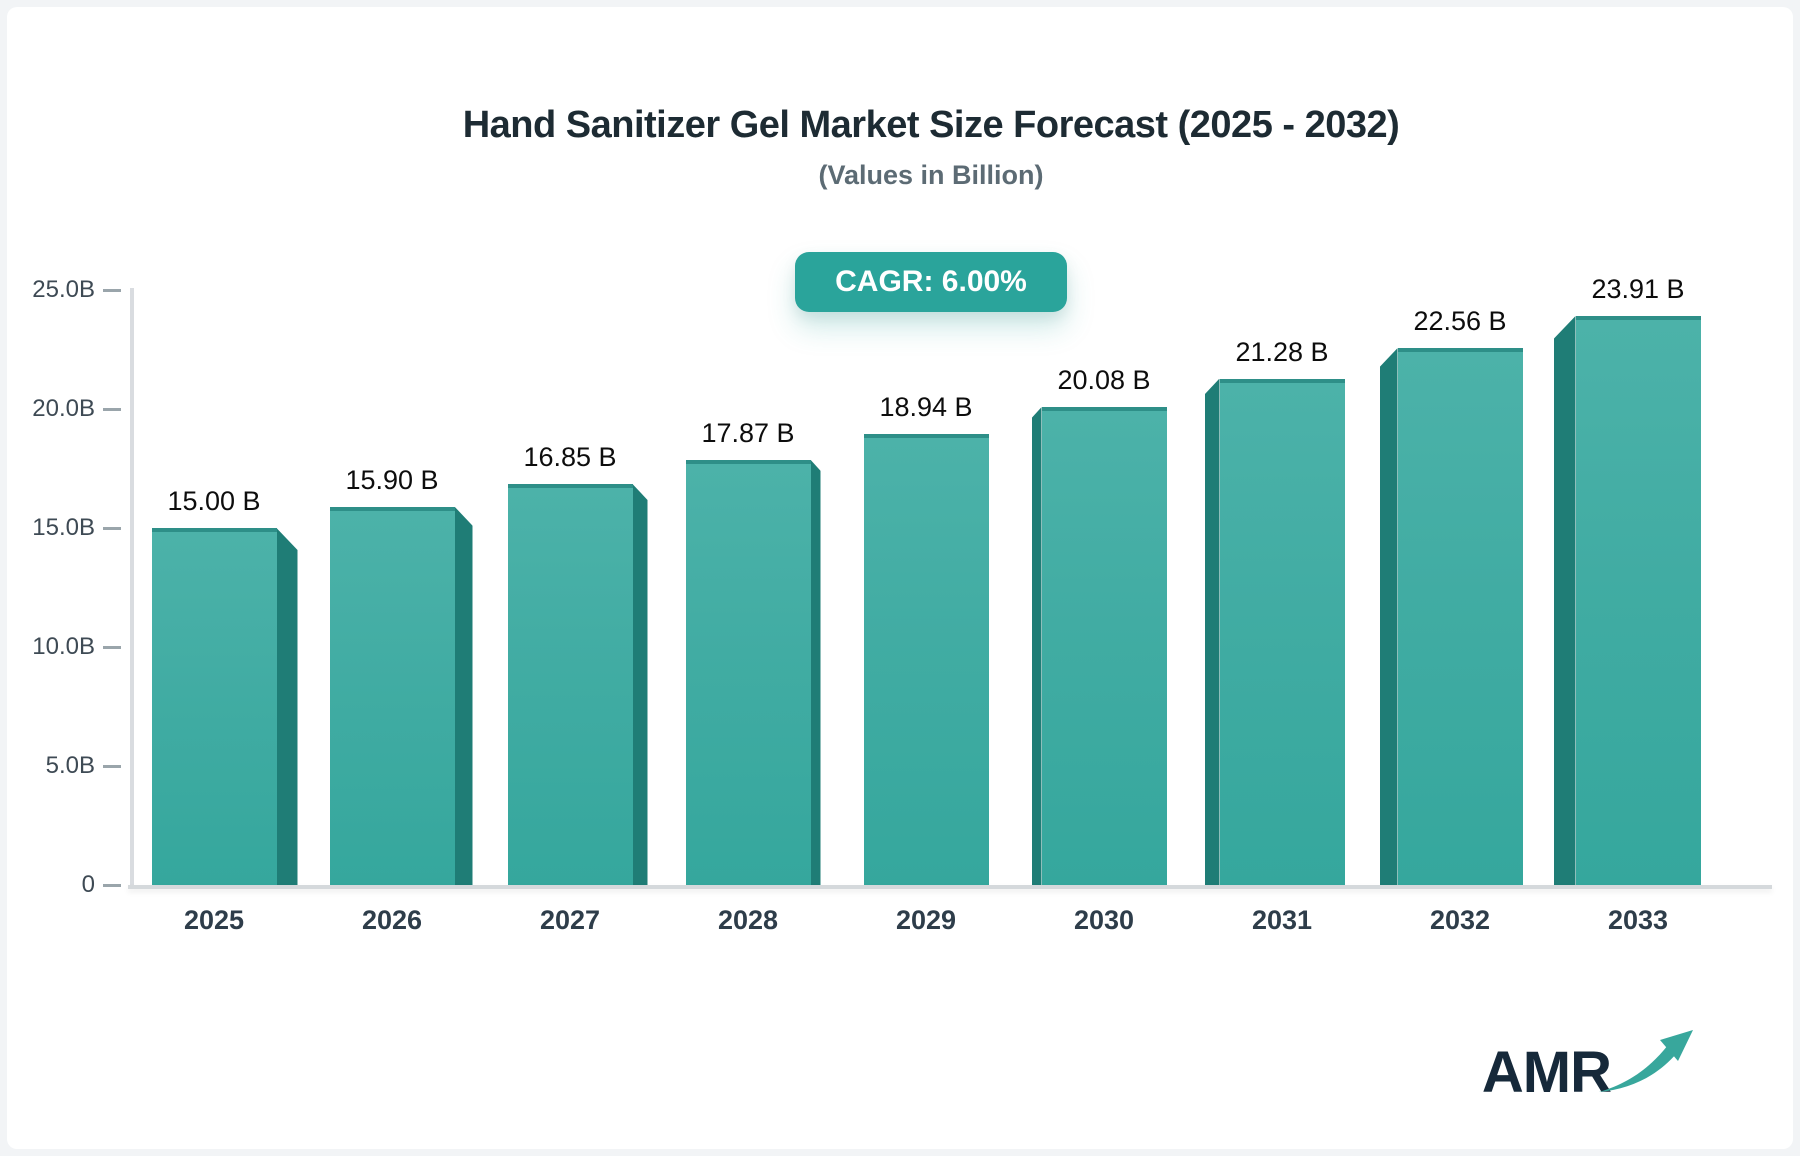 The height and width of the screenshot is (1156, 1800). I want to click on bar-side-2033, so click(1564, 600).